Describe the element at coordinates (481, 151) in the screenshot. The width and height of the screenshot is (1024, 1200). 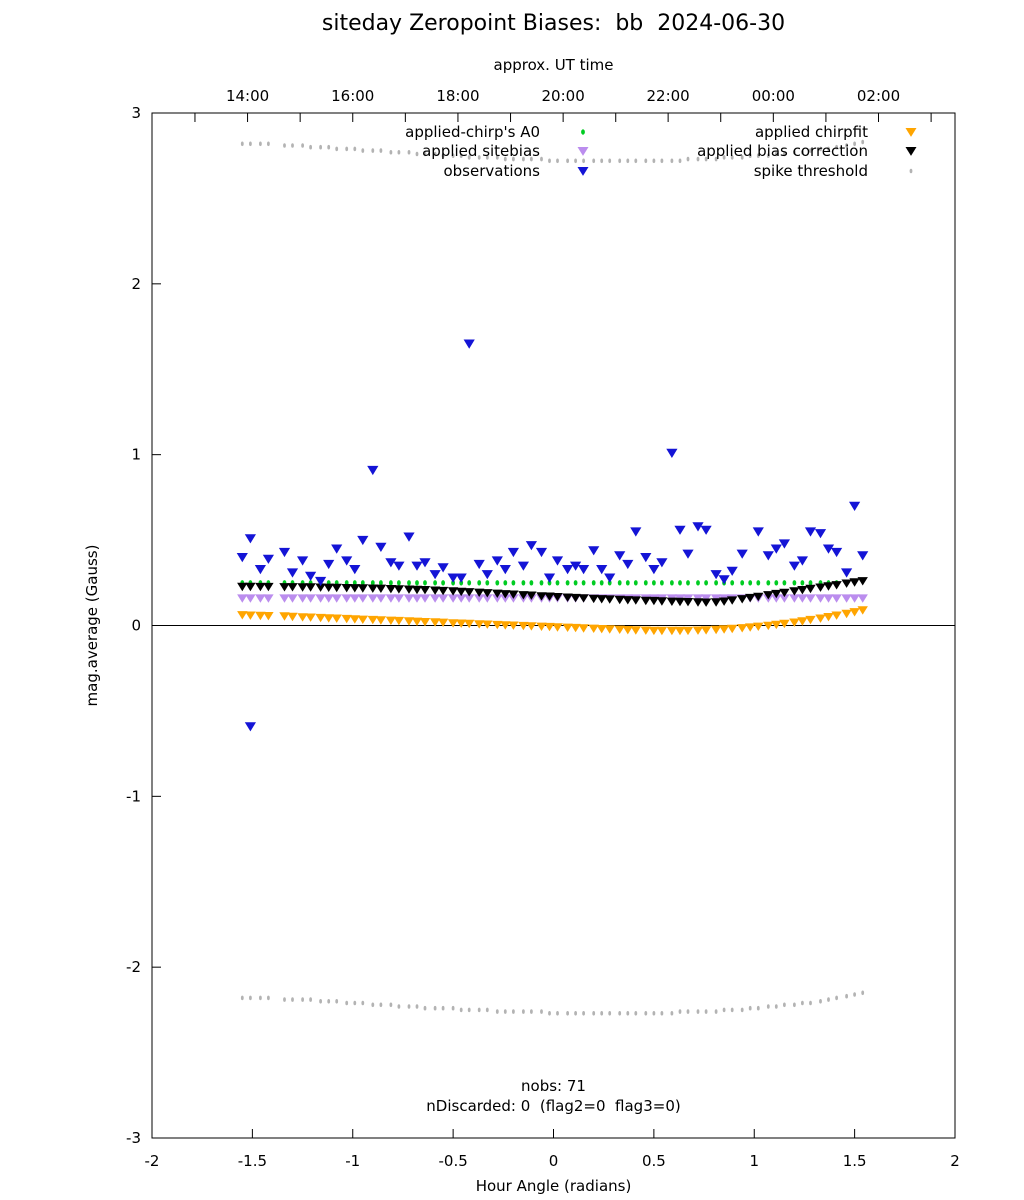
I see `legend-label: applied sitebias` at that location.